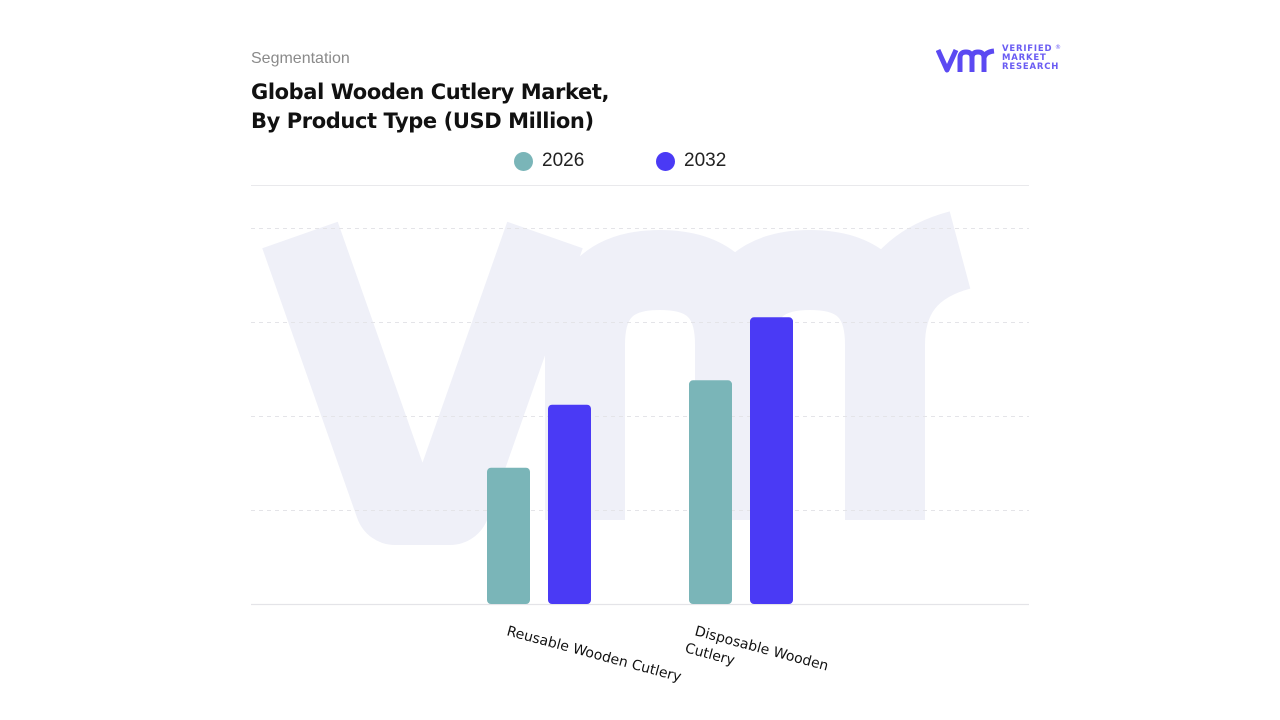 The height and width of the screenshot is (720, 1280). Describe the element at coordinates (1001, 60) in the screenshot. I see `brand-logo: VERIFIED MARKET RESEARCH ®` at that location.